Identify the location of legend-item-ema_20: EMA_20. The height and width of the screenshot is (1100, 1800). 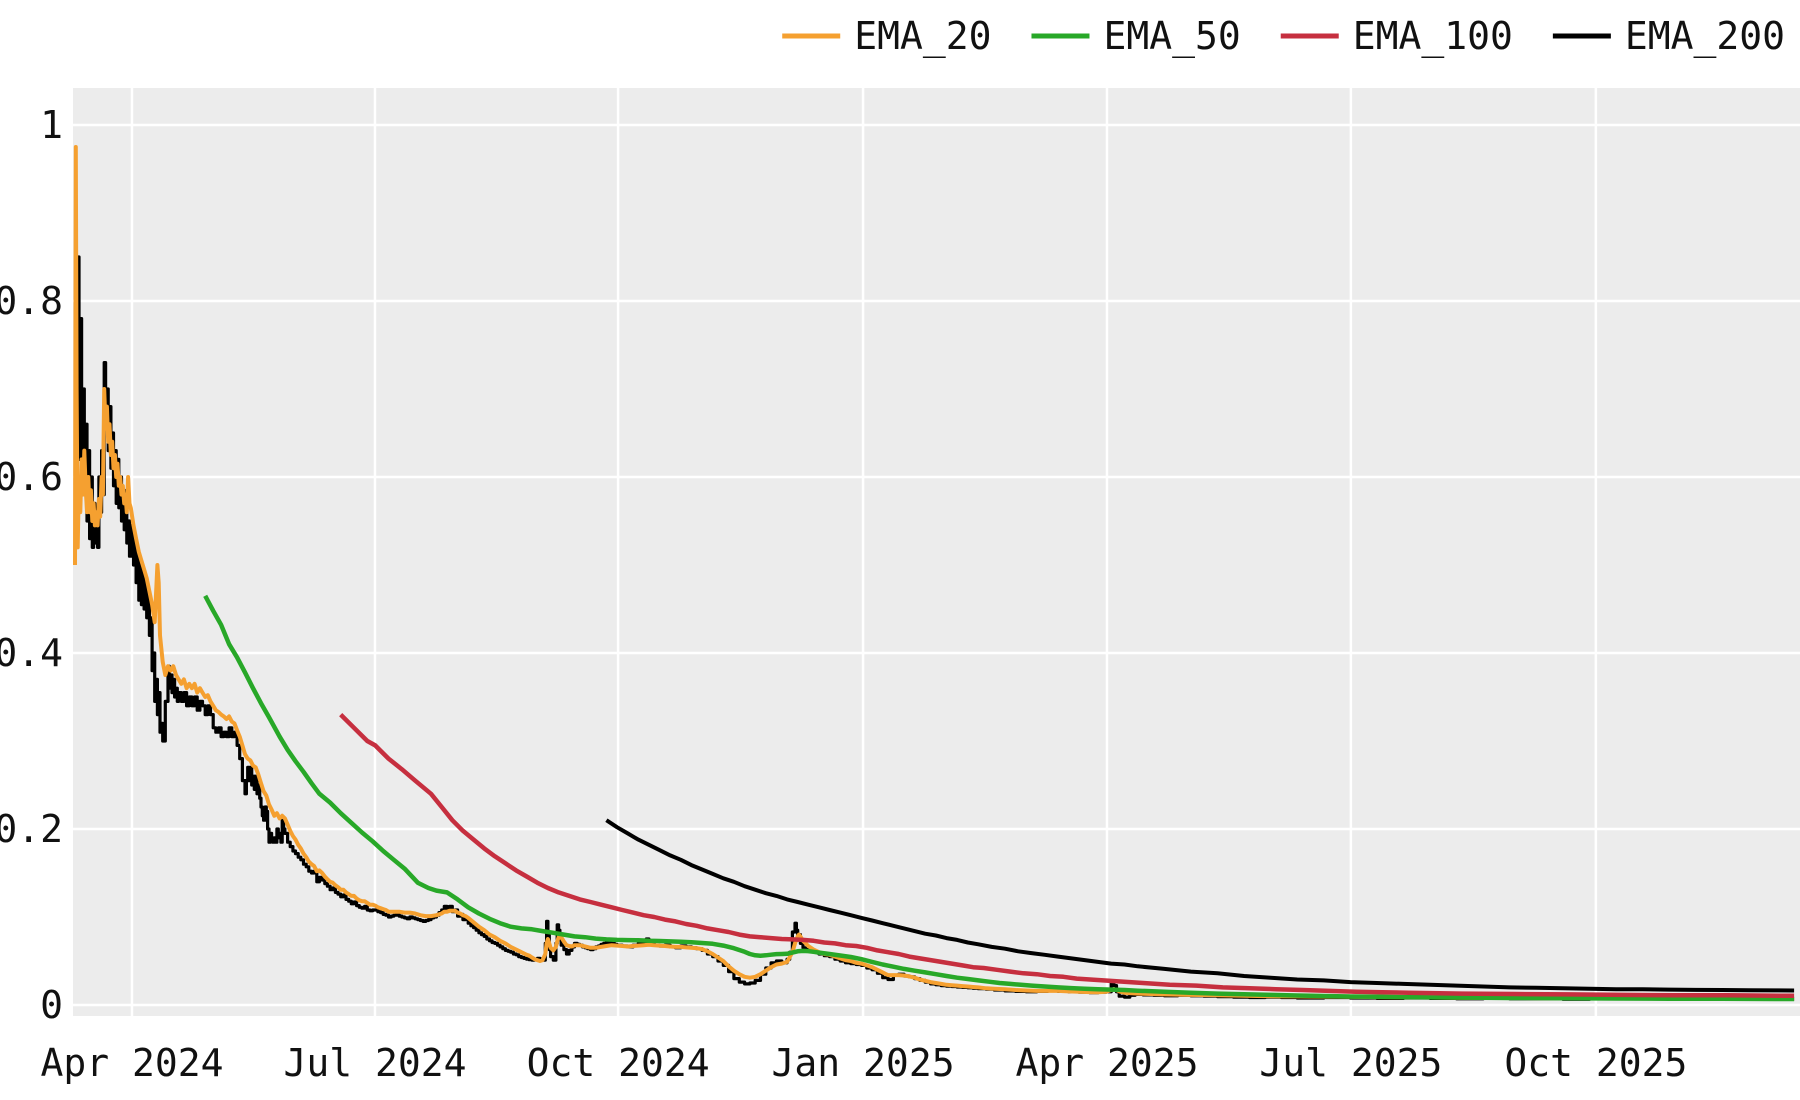
(887, 36).